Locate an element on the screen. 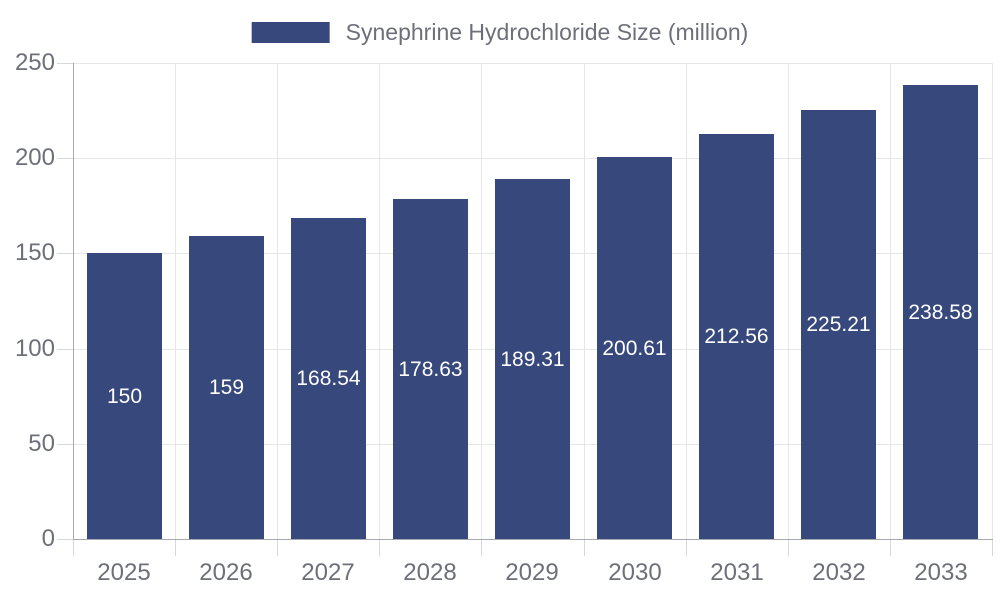 Image resolution: width=1000 pixels, height=600 pixels. bar: 150 is located at coordinates (124, 396).